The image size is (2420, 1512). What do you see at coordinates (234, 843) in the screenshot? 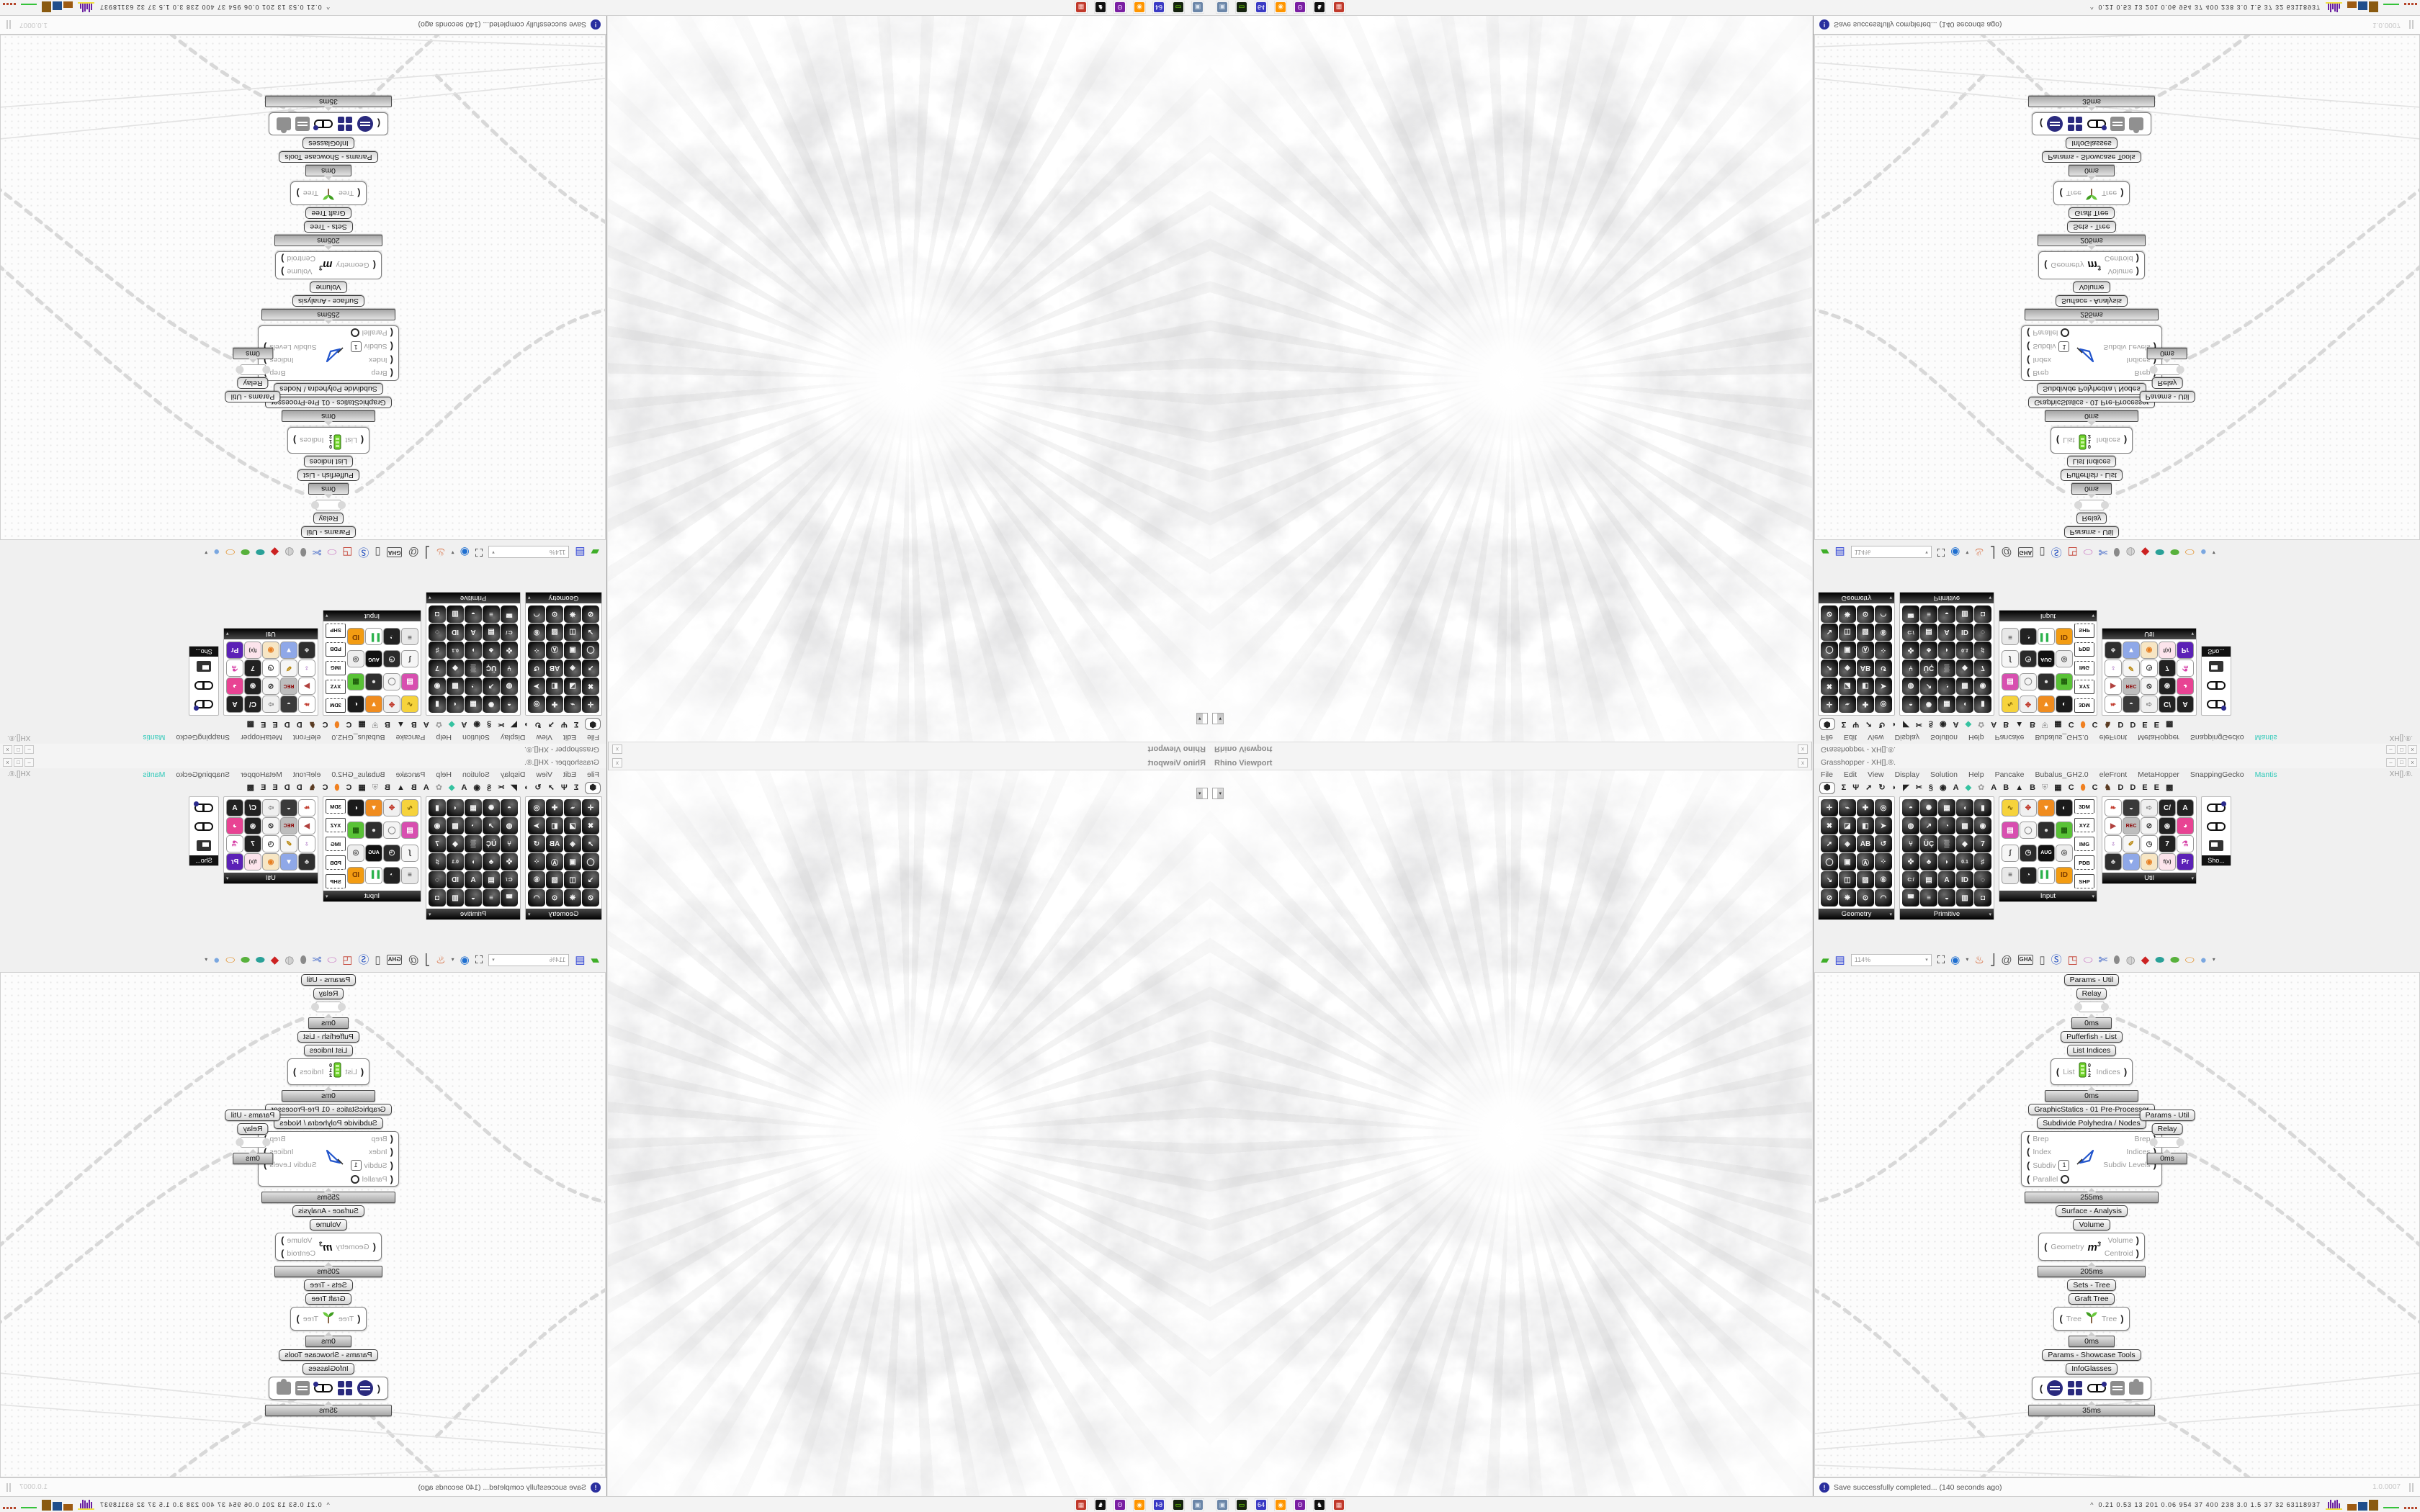
I see `component-icon: ⚗` at bounding box center [234, 843].